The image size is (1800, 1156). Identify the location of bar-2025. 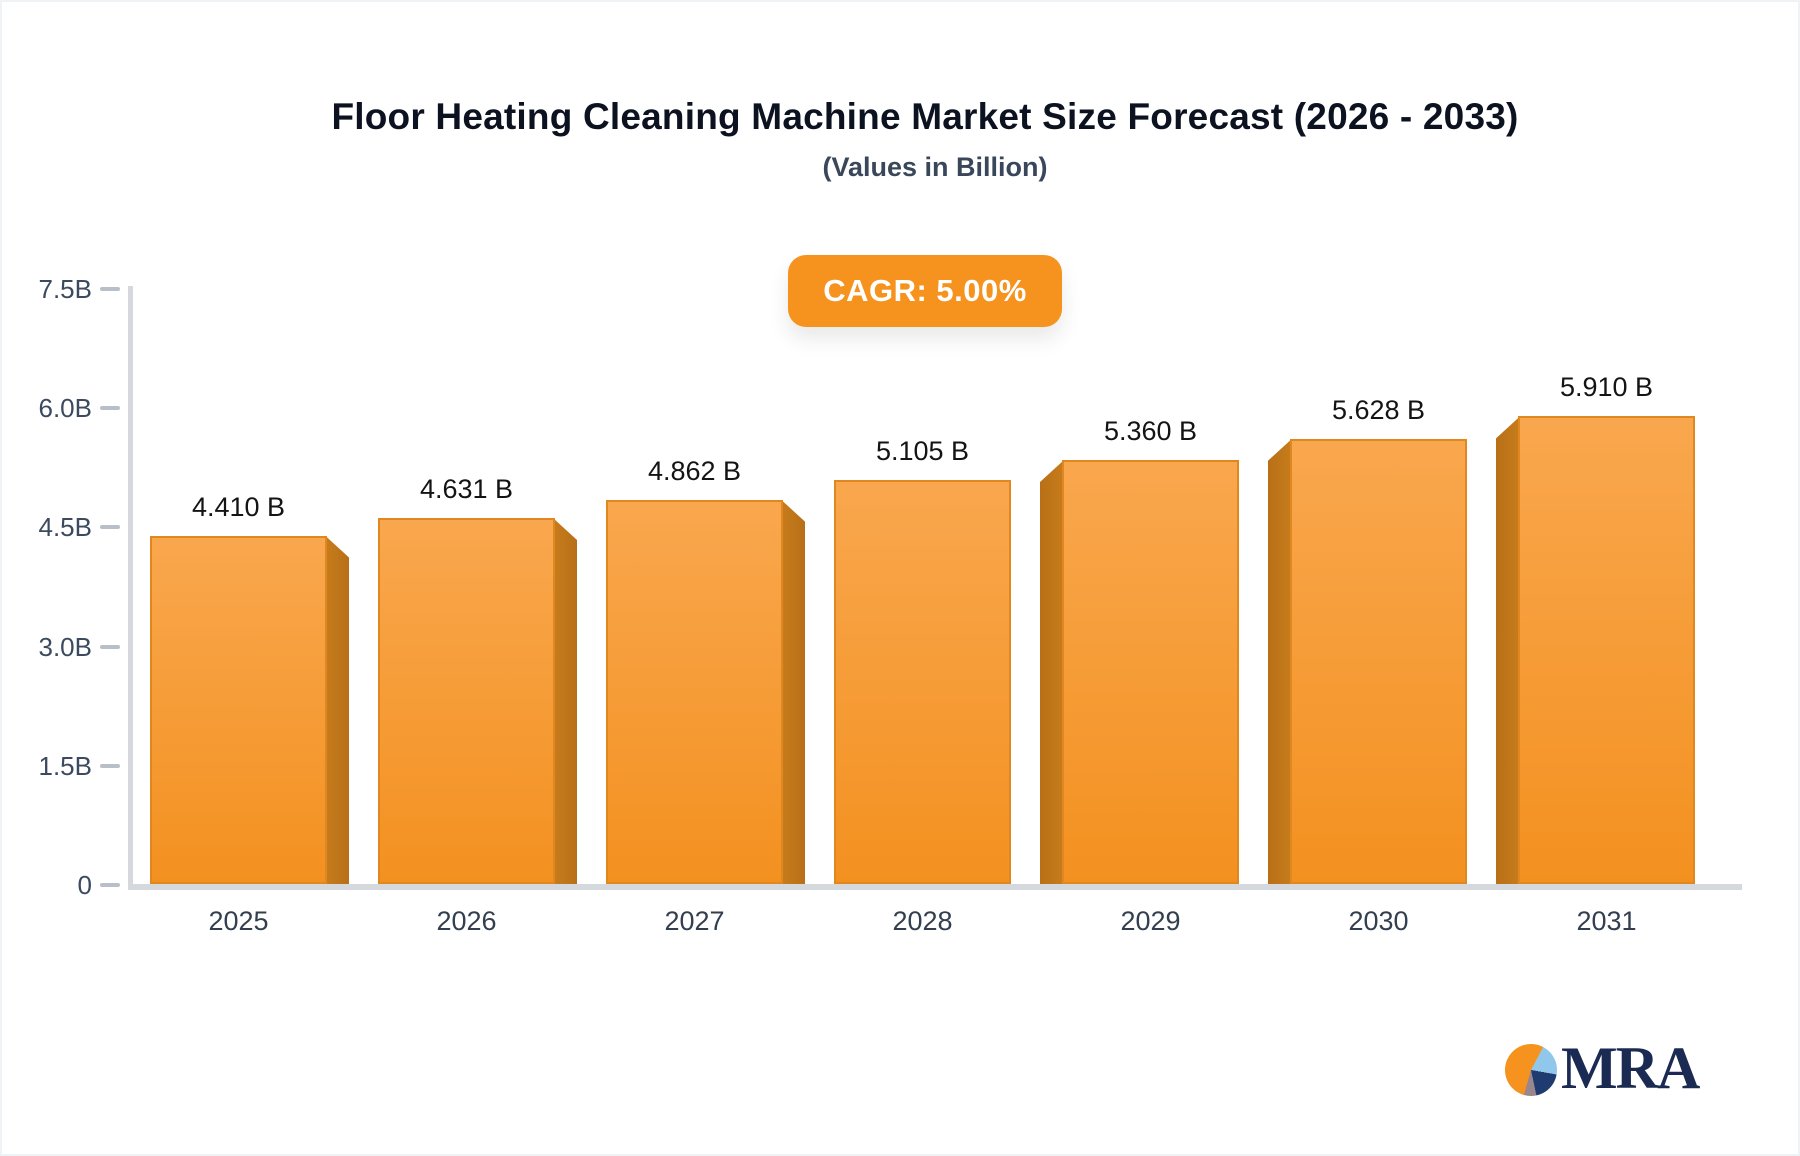
(238, 709).